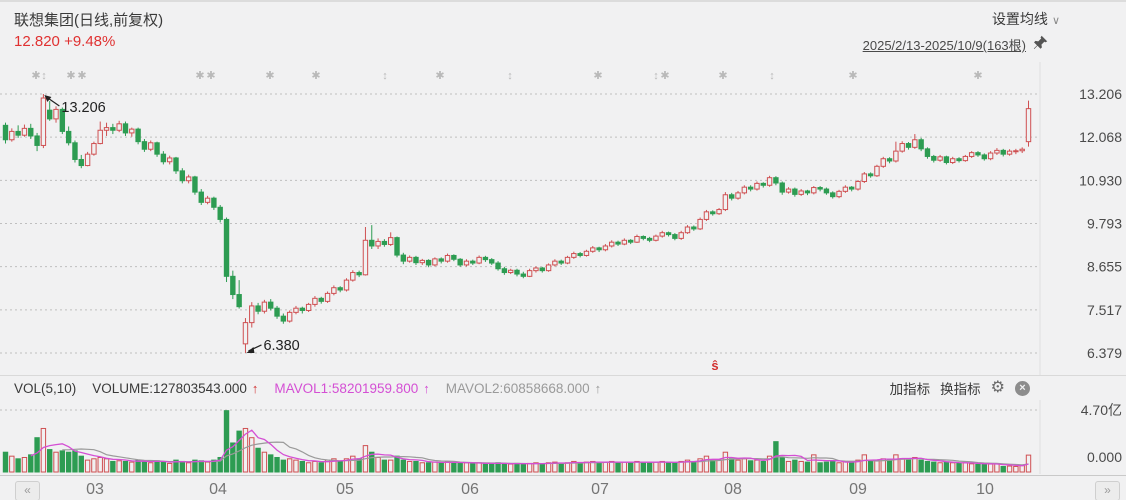 The height and width of the screenshot is (500, 1126). I want to click on date-range-link: 2025/2/13-2025/10/9(163根), so click(944, 45).